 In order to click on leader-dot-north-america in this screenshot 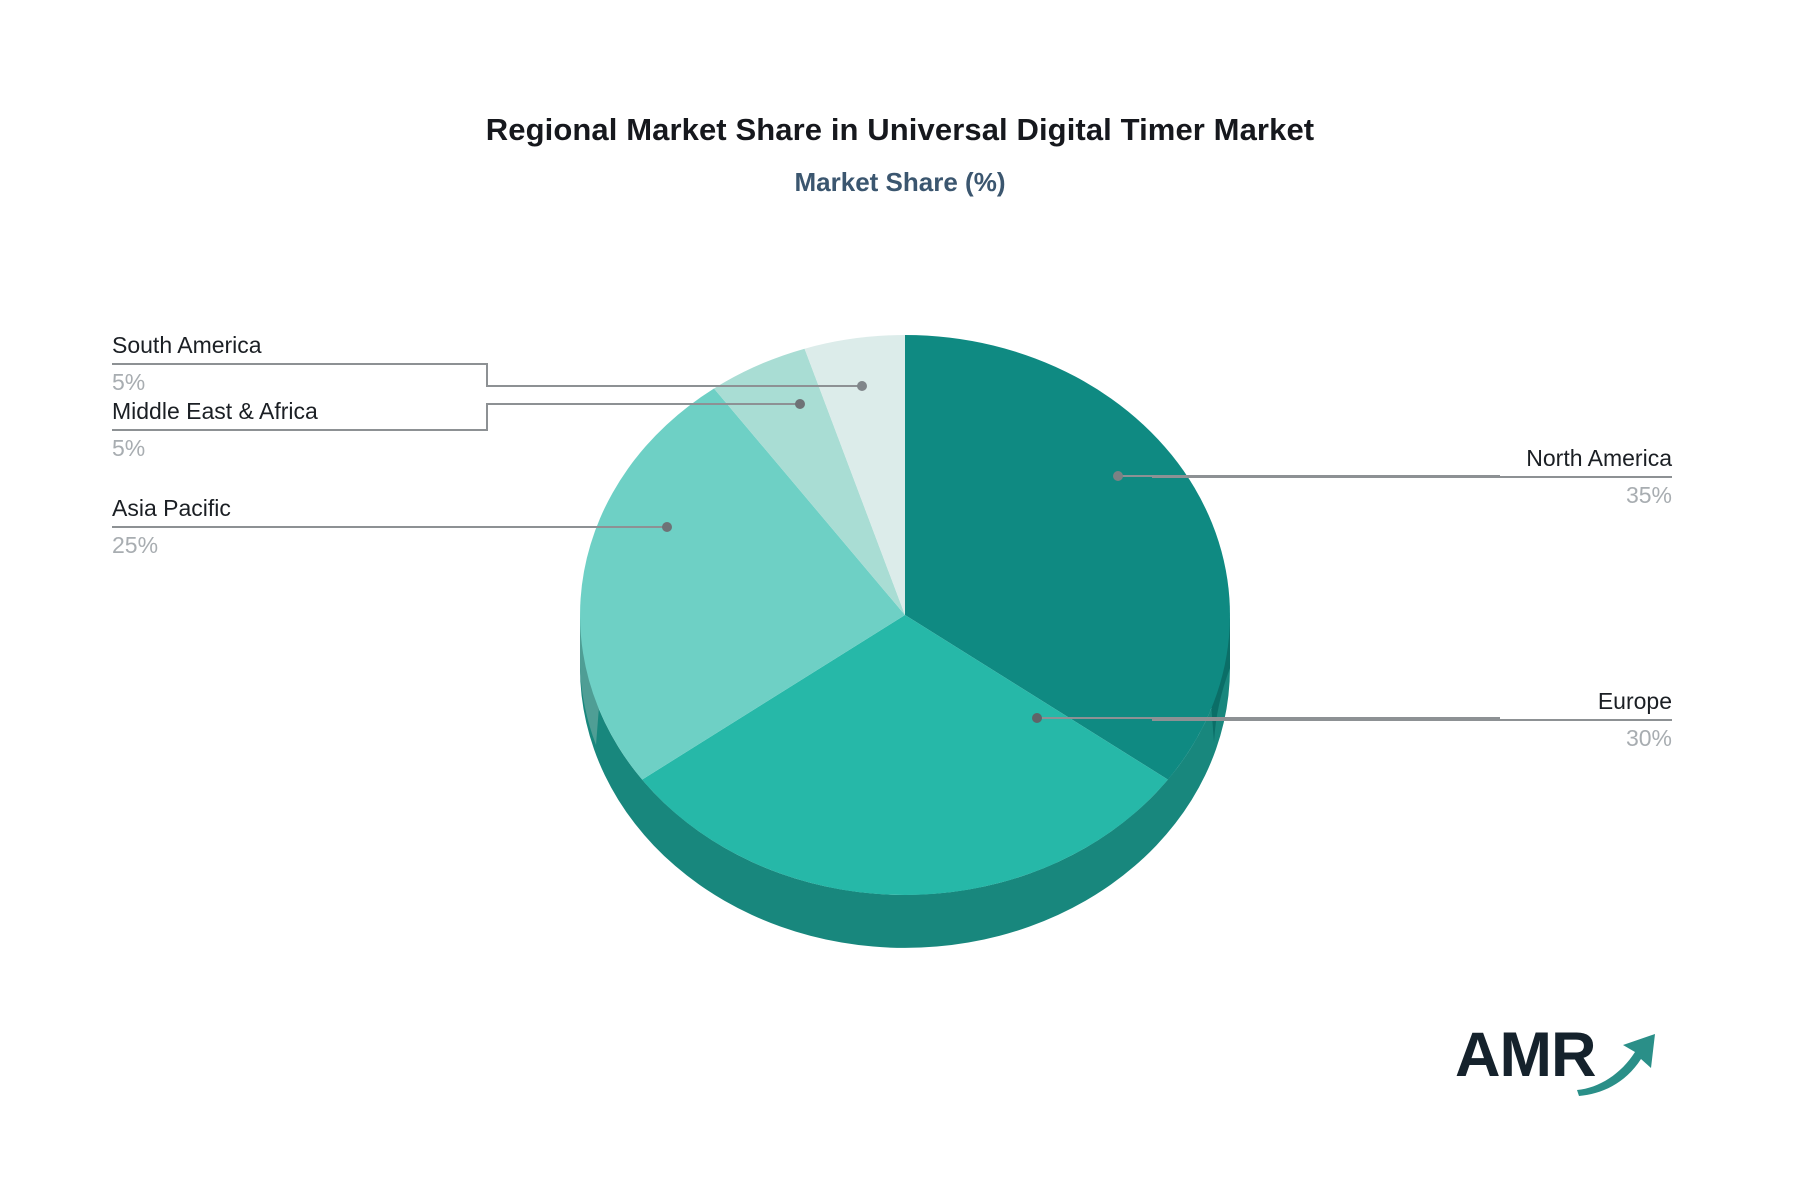, I will do `click(1118, 476)`.